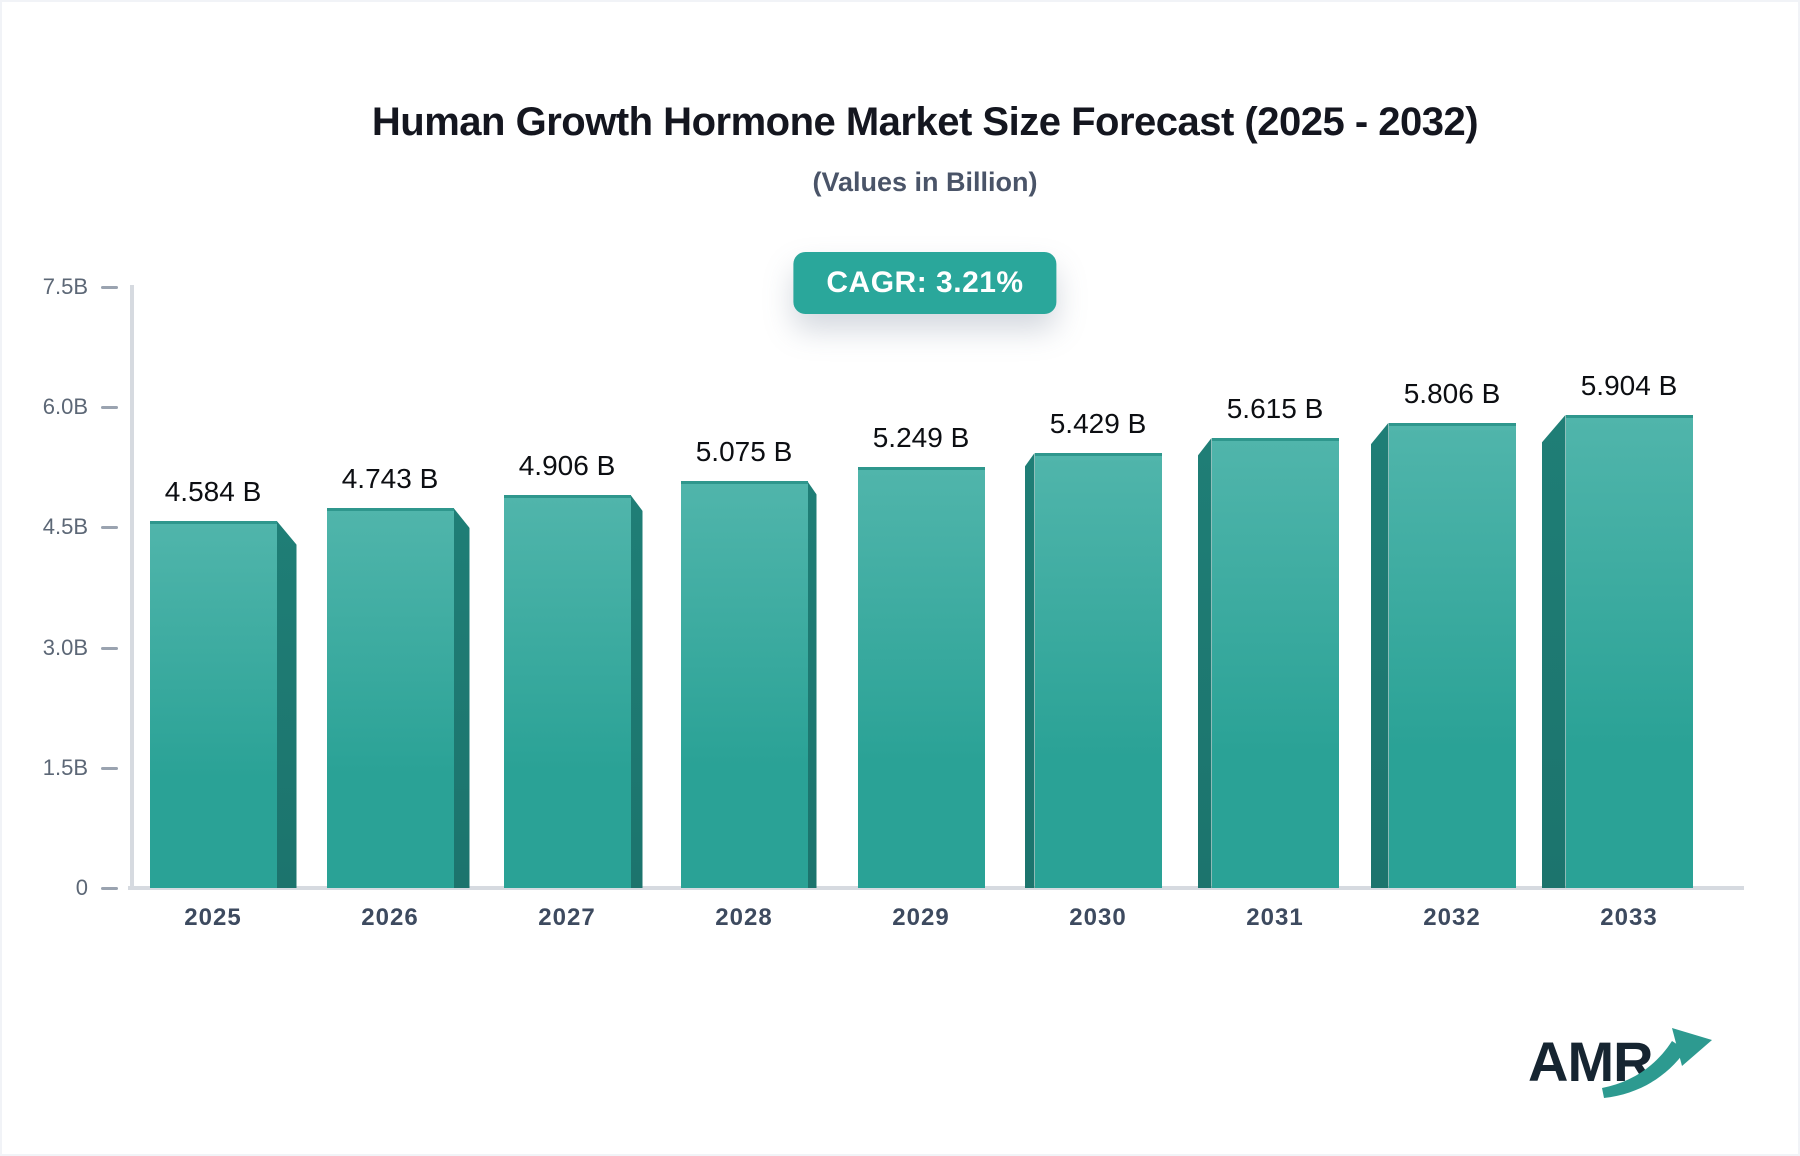 The width and height of the screenshot is (1800, 1156). I want to click on bar-value-label: 5.904 B, so click(1629, 385).